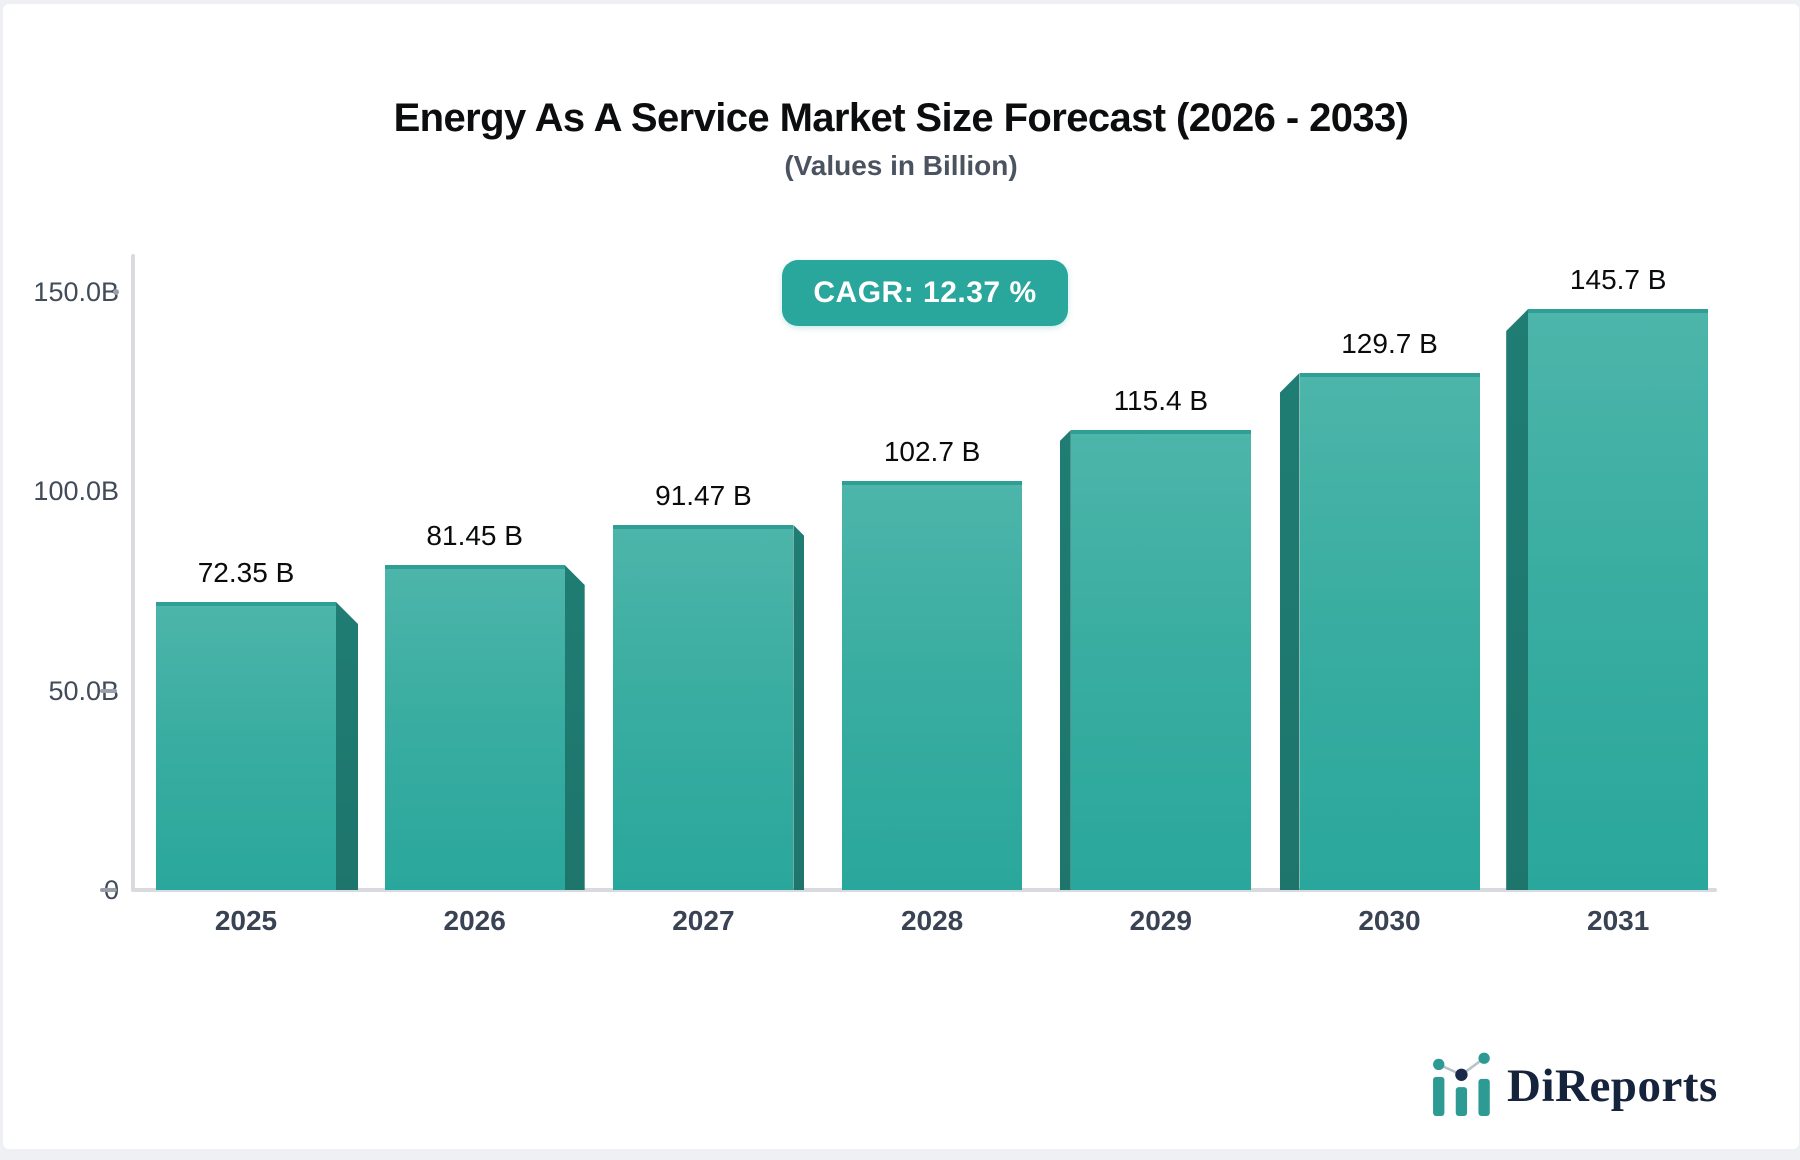  I want to click on bar-value-label-2027: 91.47 B, so click(703, 495).